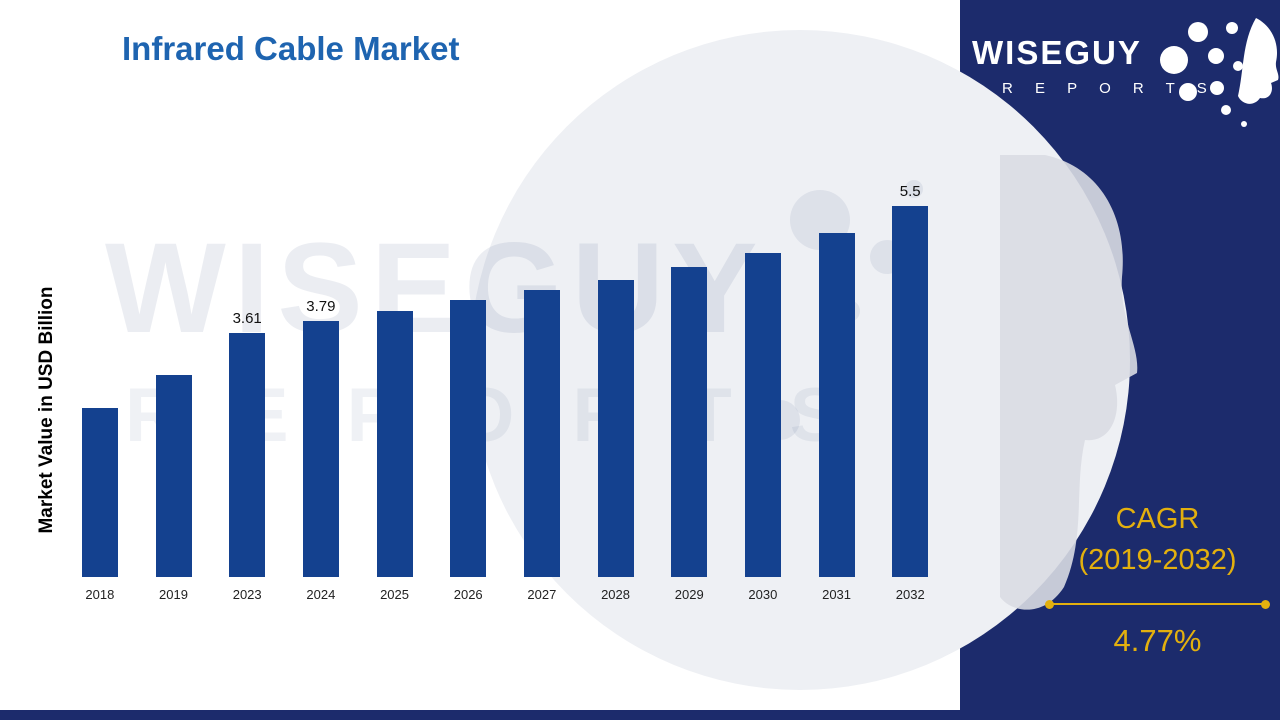 The width and height of the screenshot is (1280, 720). I want to click on bar-group: 2029, so click(689, 387).